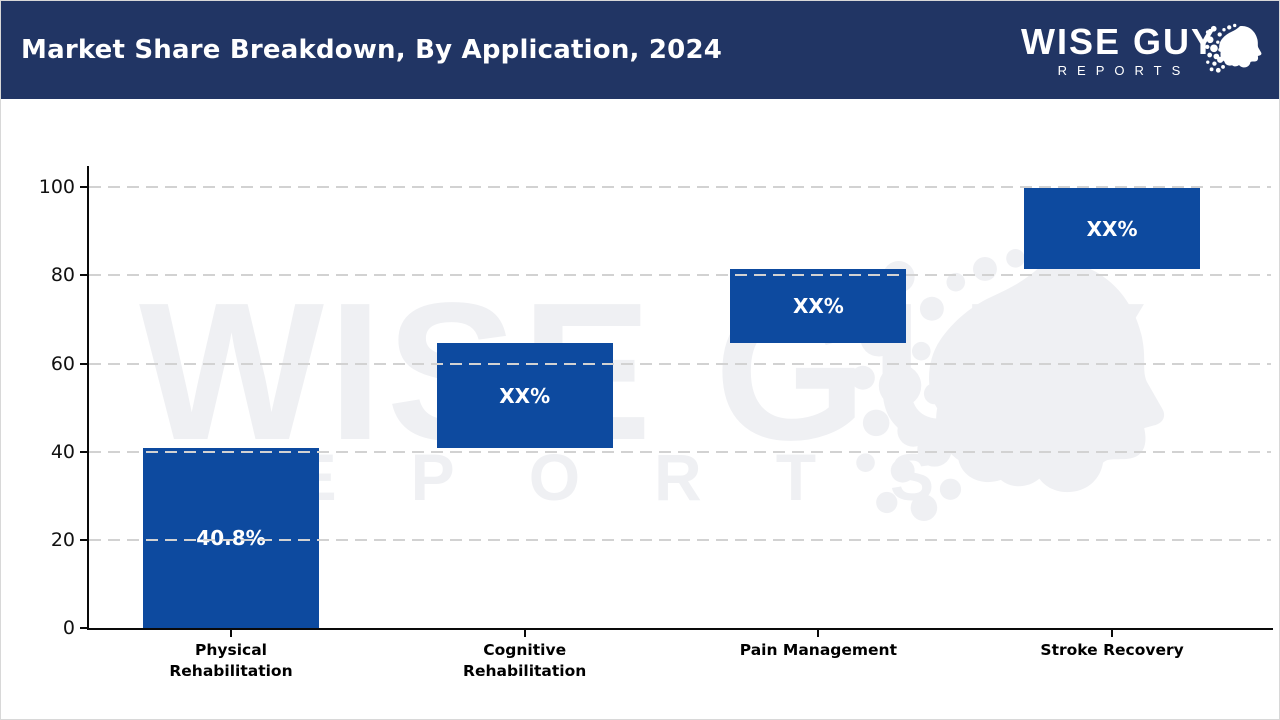  I want to click on y-tick-label: 0, so click(68, 628).